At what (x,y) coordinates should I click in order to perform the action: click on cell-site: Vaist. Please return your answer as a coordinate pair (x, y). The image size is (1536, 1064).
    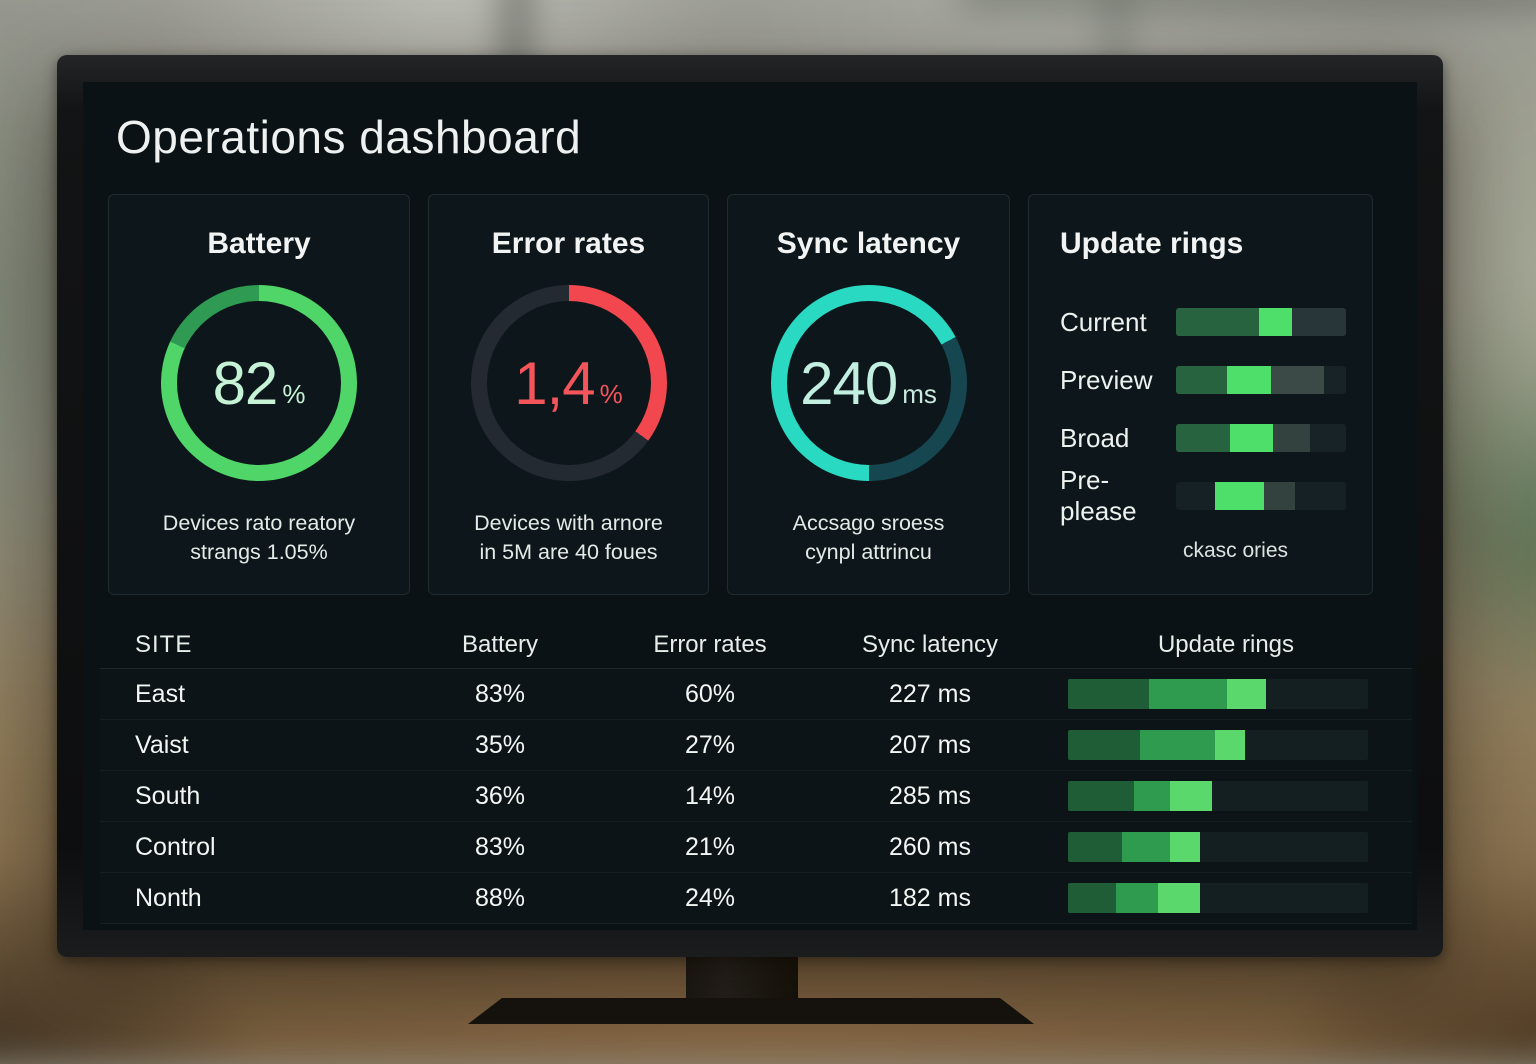
    Looking at the image, I should click on (162, 744).